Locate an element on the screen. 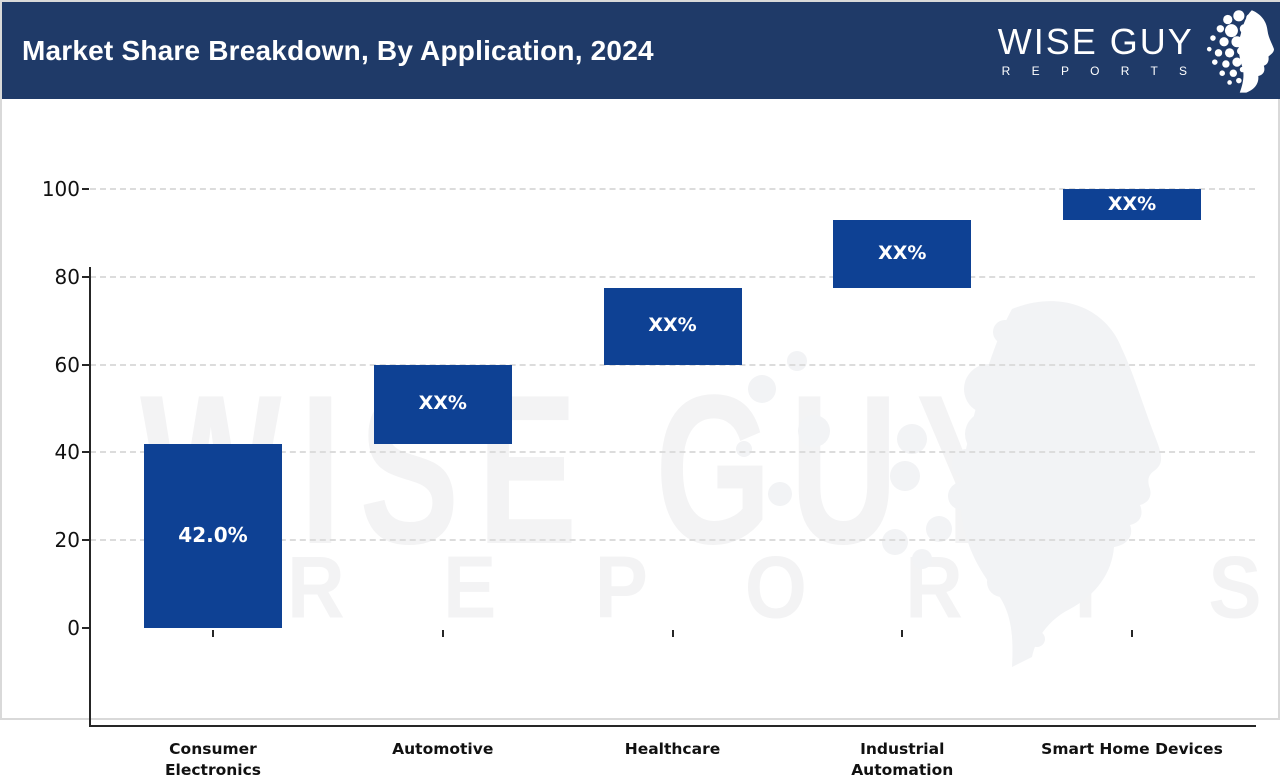 The image size is (1280, 781). y-tick-label: 40 is located at coordinates (67, 452).